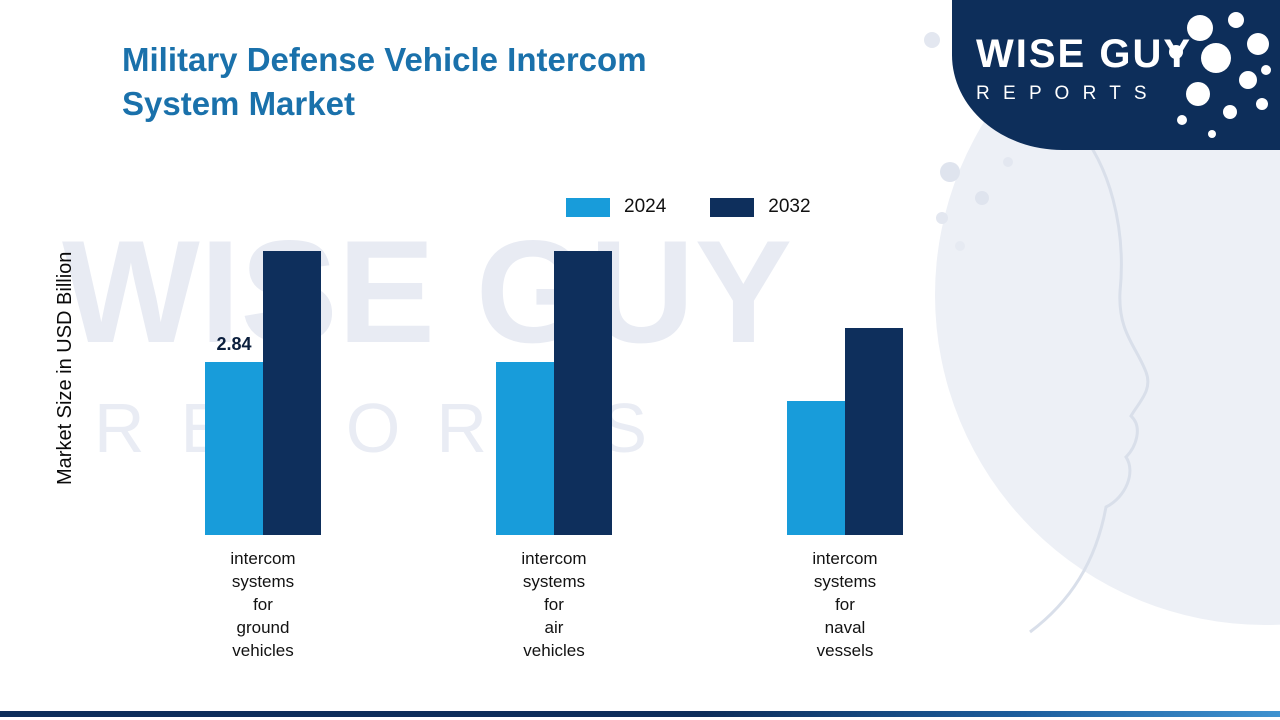  Describe the element at coordinates (845, 604) in the screenshot. I see `category-label-naval-vessels: intercom systems for naval vessels` at that location.